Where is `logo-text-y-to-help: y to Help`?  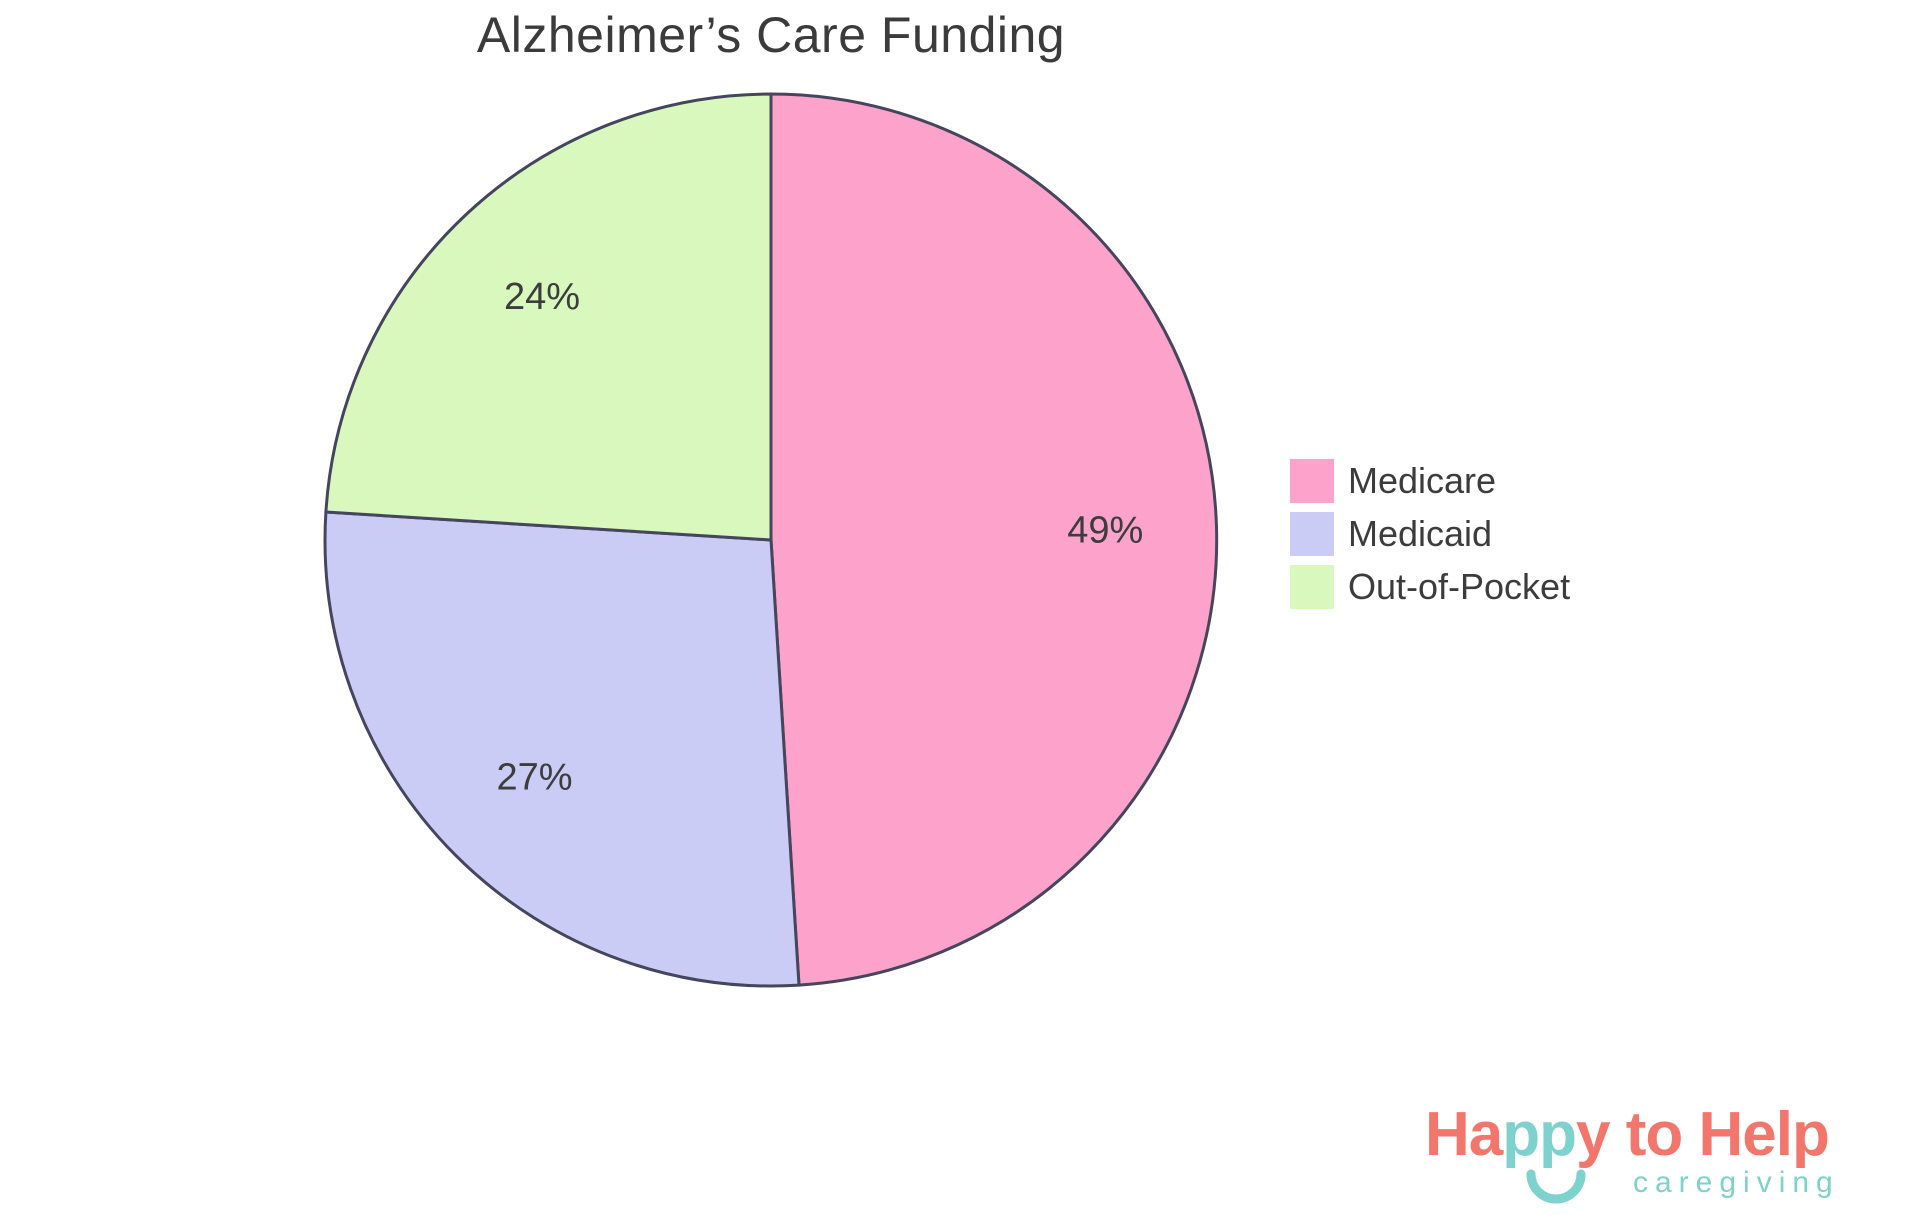
logo-text-y-to-help: y to Help is located at coordinates (1703, 1134).